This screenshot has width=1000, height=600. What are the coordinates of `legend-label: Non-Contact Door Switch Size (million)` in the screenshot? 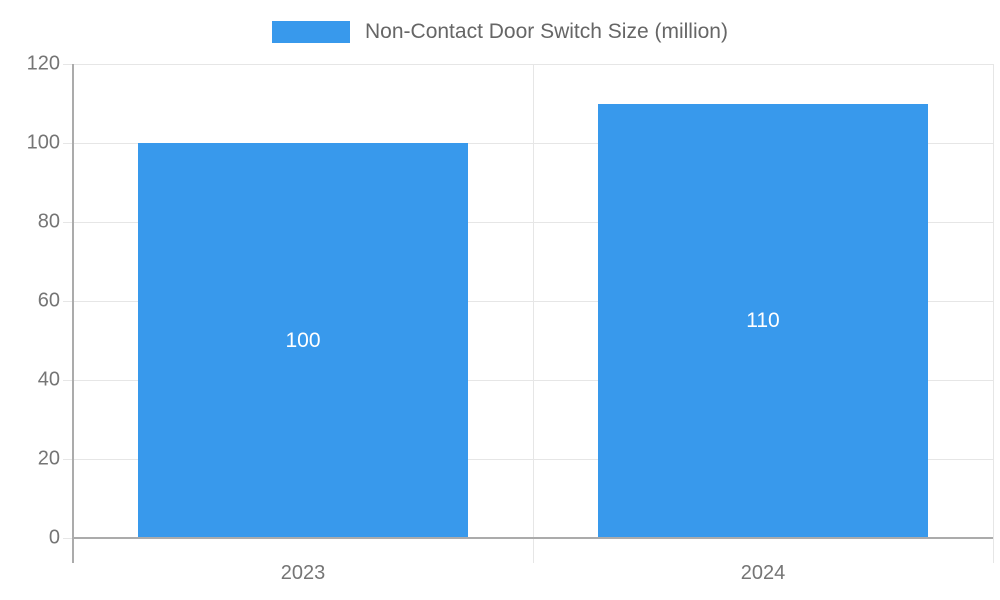 It's located at (546, 31).